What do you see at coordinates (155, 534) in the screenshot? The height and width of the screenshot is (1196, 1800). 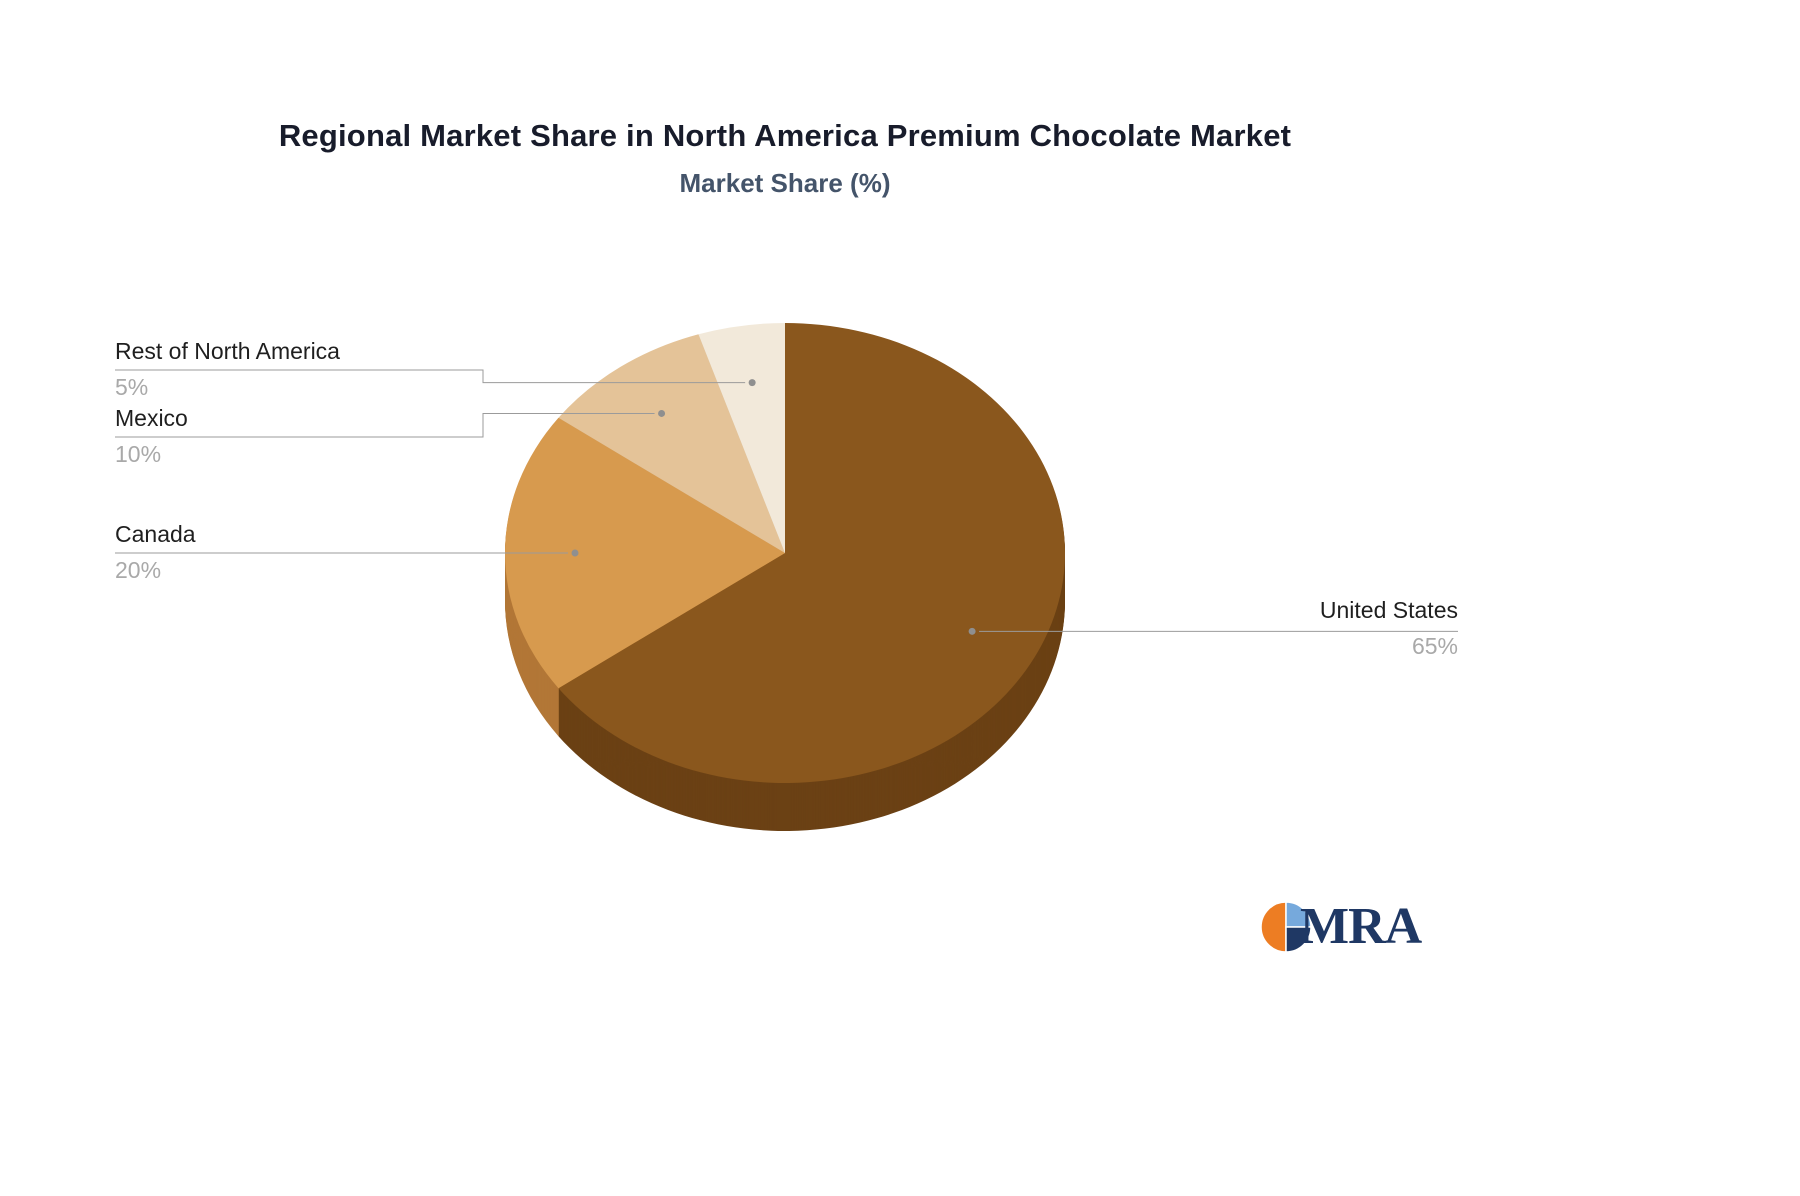 I see `callout-label-canada: Canada` at bounding box center [155, 534].